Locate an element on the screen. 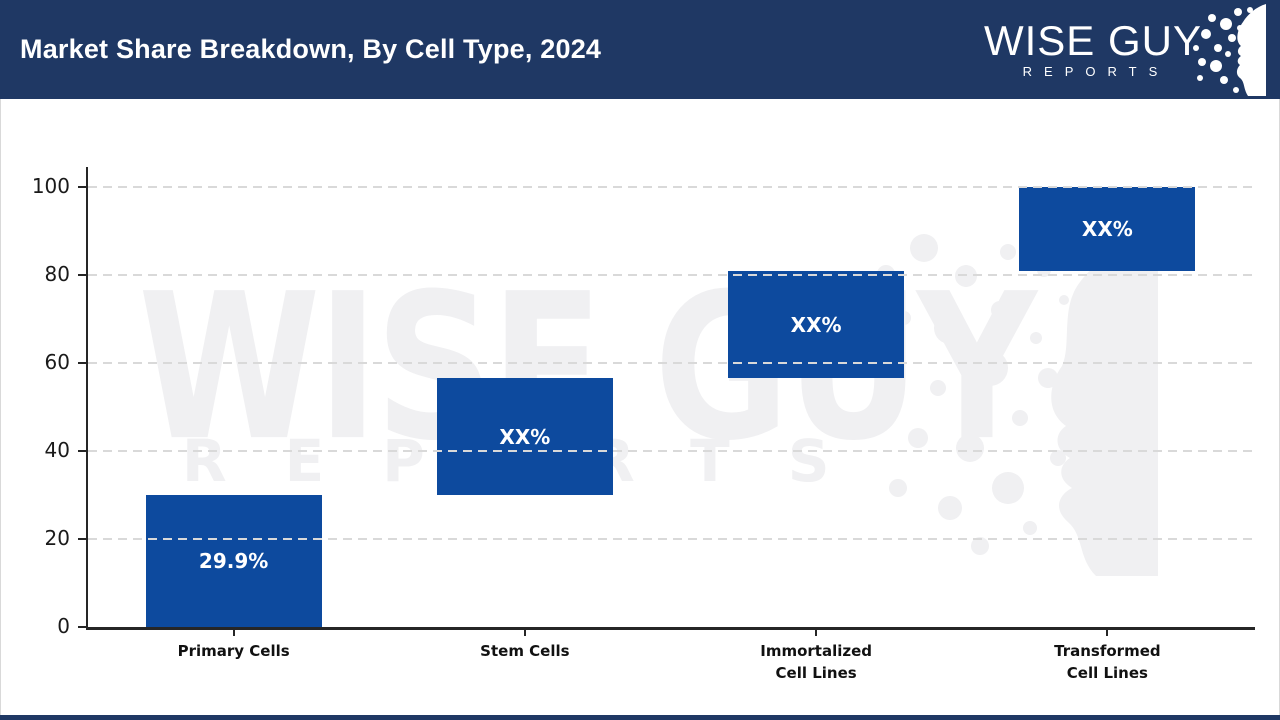 The image size is (1280, 720). x-category-label: Stem Cells is located at coordinates (525, 651).